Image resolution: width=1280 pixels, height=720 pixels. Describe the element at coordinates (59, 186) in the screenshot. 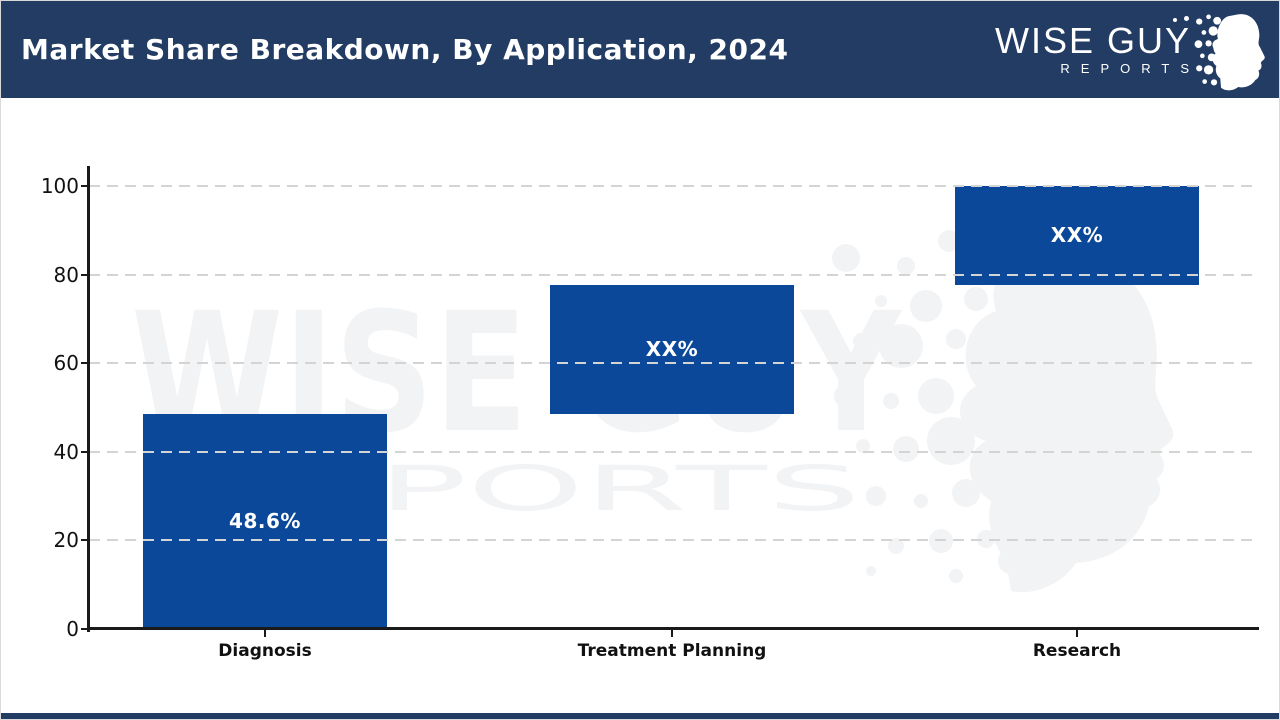

I see `y-tick-label: 100` at that location.